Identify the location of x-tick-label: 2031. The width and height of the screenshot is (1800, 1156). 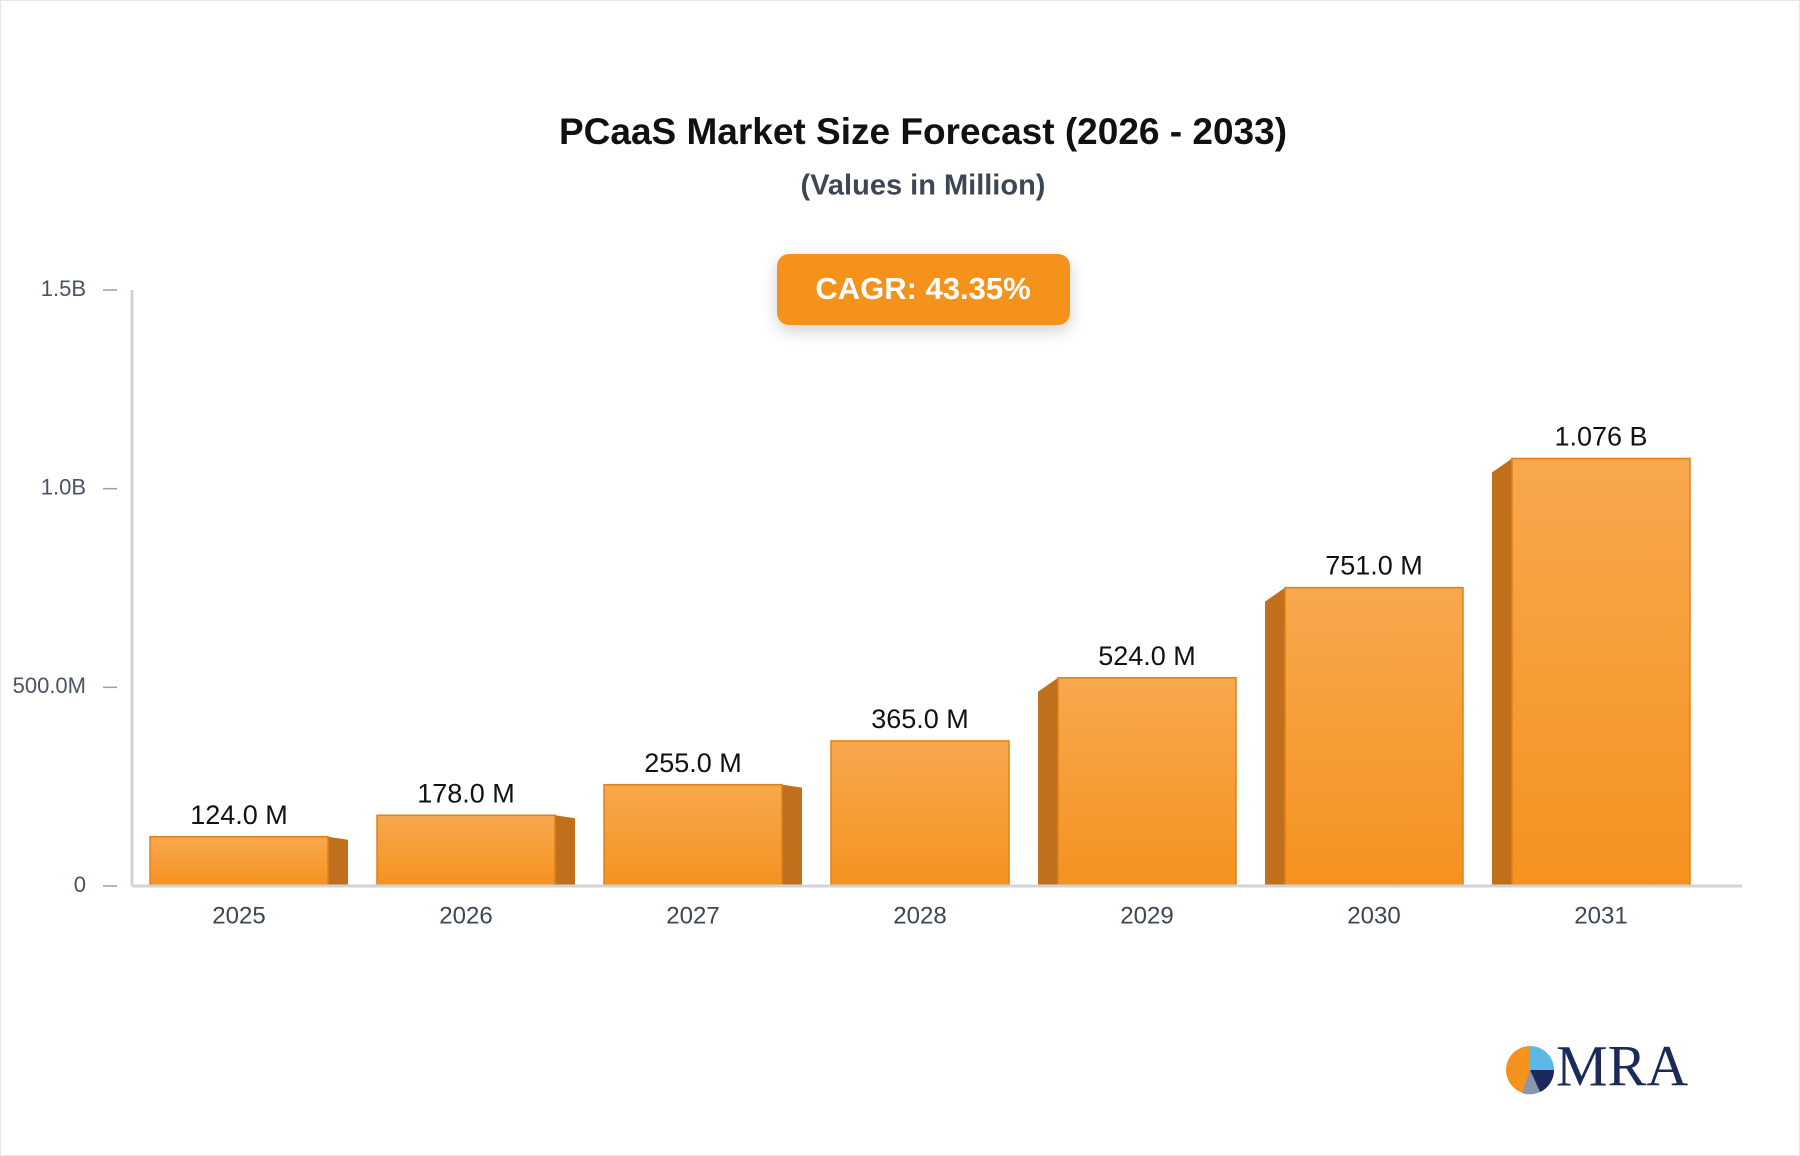
(1600, 915).